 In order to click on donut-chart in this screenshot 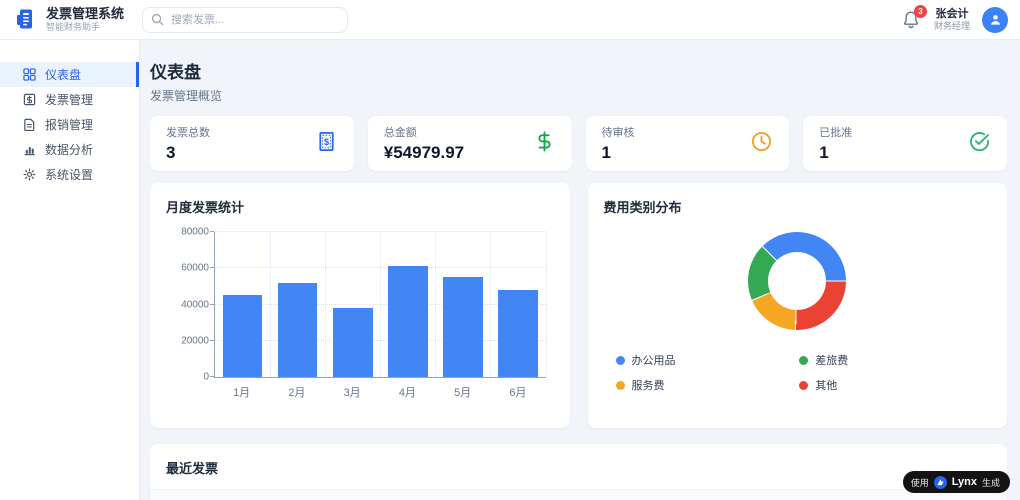, I will do `click(797, 281)`.